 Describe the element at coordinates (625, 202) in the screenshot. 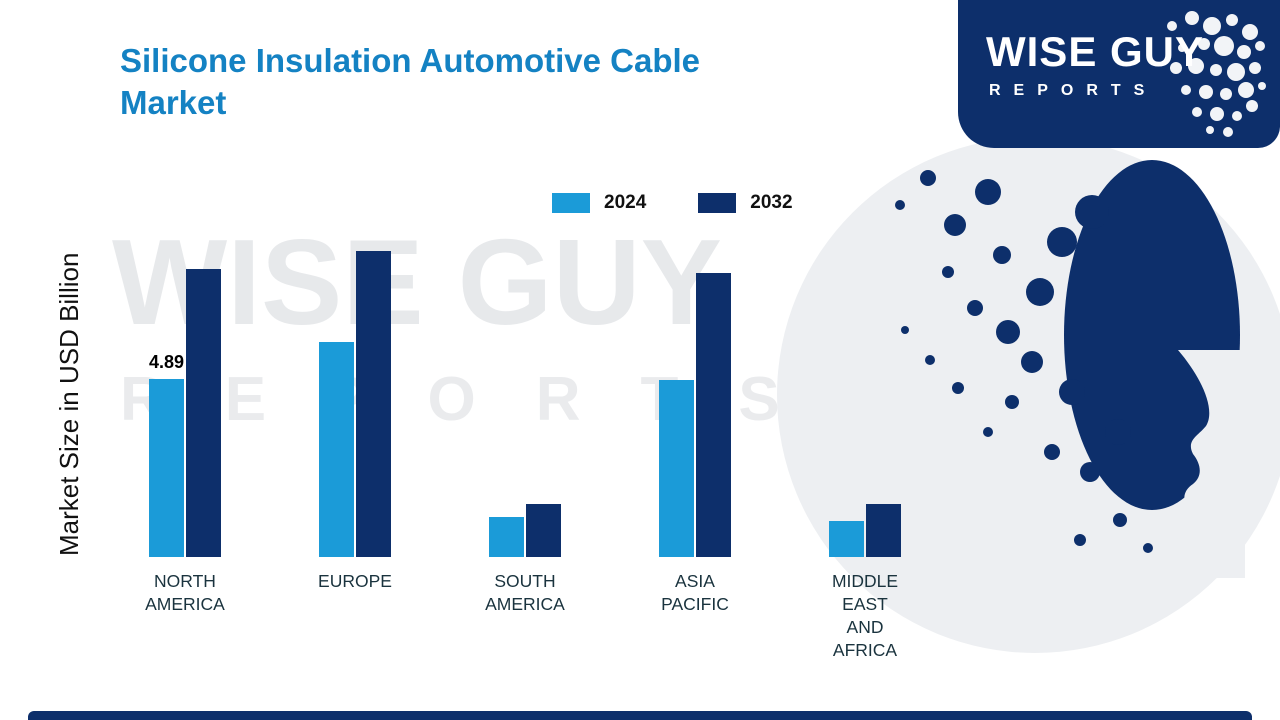

I see `legend-label-2024: 2024` at that location.